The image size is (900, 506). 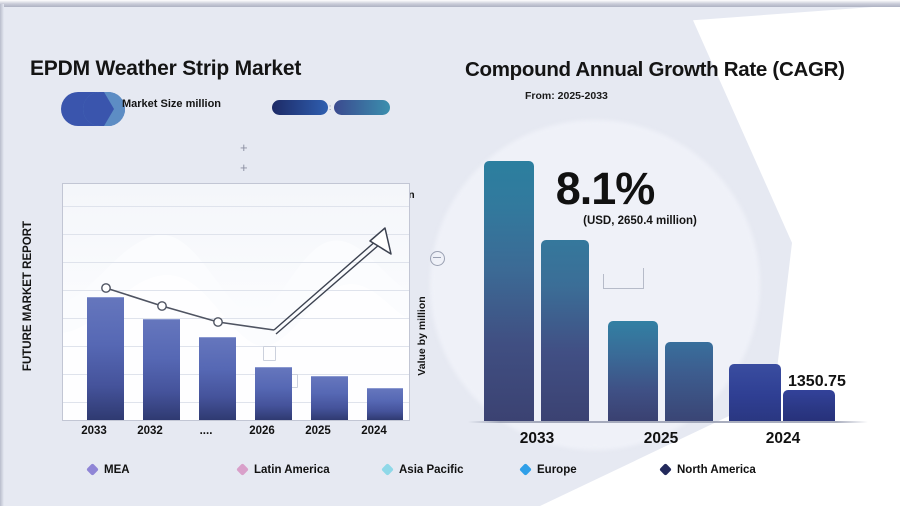 What do you see at coordinates (244, 147) in the screenshot?
I see `plus-marker-1: +` at bounding box center [244, 147].